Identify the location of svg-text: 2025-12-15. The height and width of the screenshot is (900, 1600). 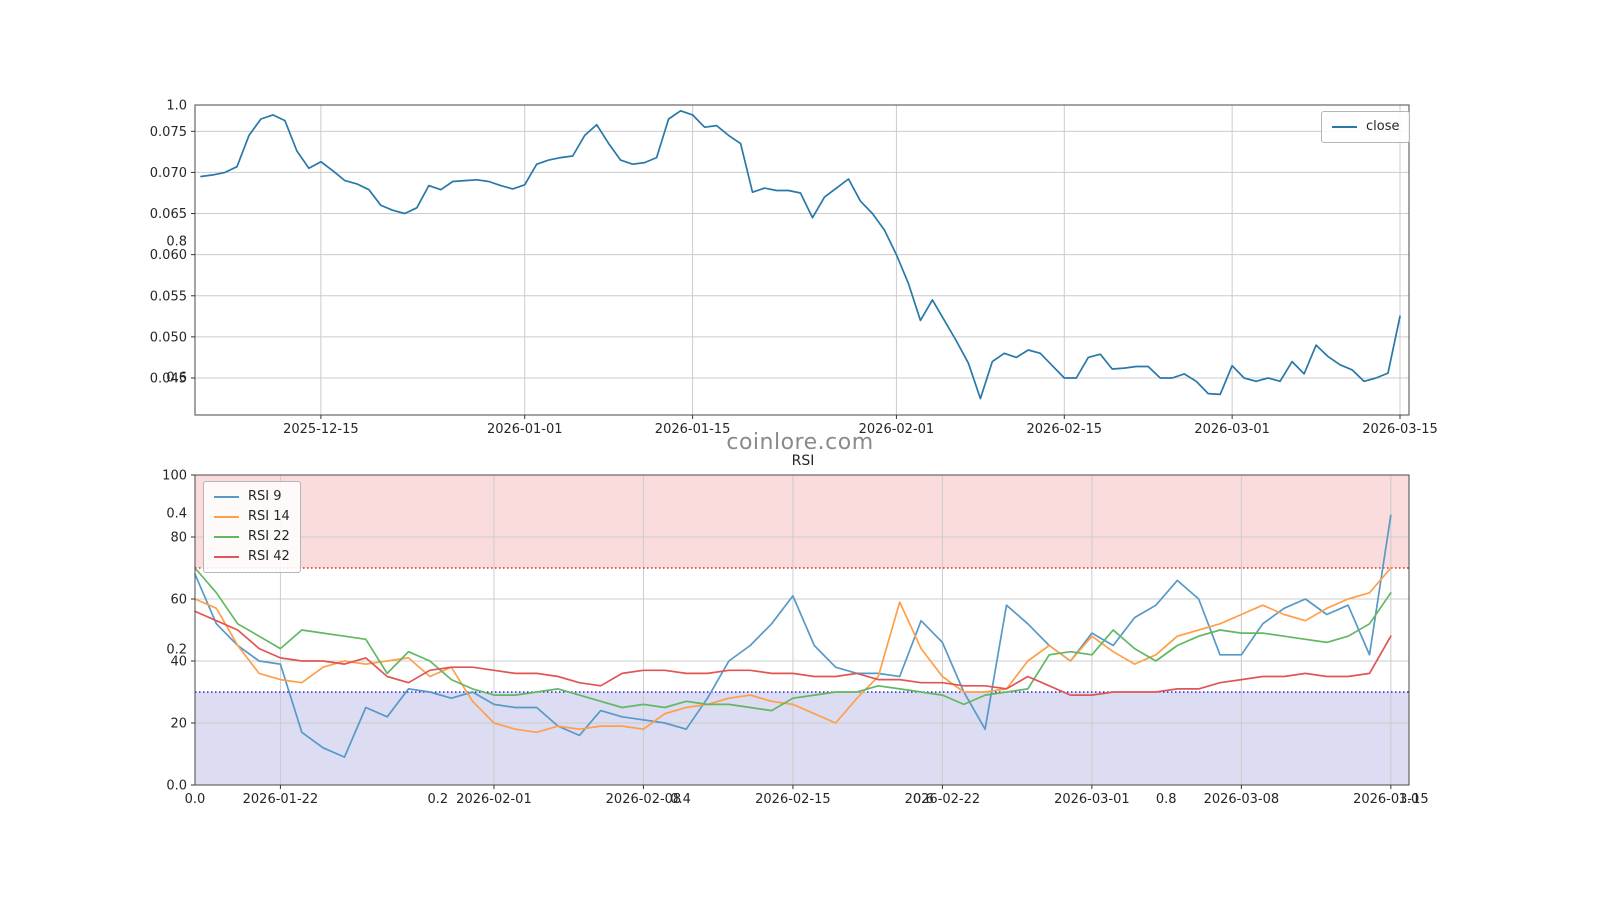
(321, 429).